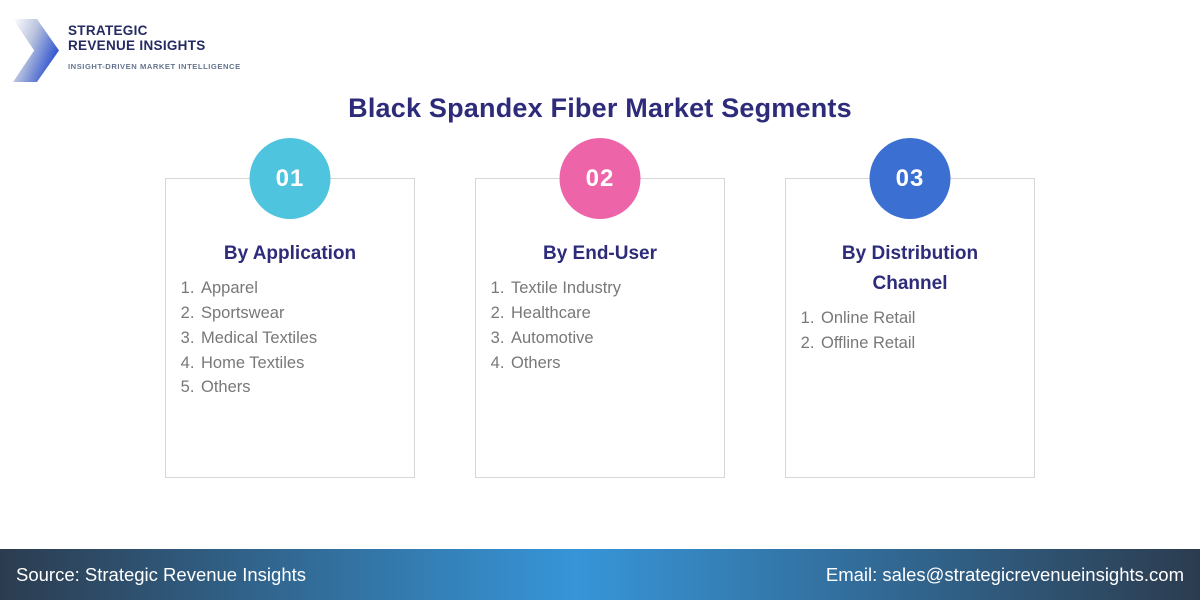  I want to click on logo-name-line2: REVENUE INSIGHTS, so click(137, 46).